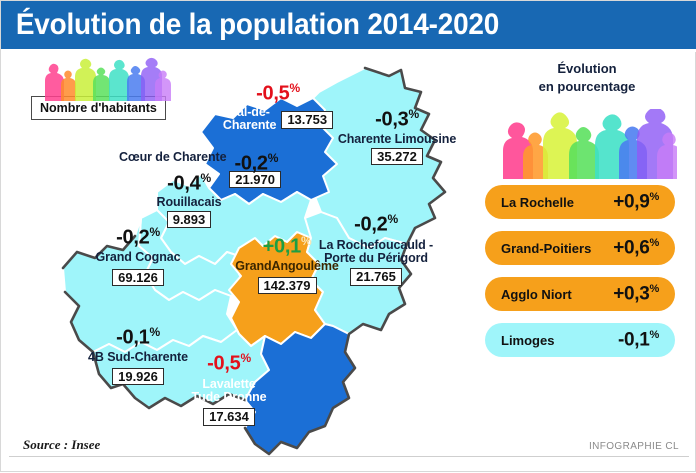 The height and width of the screenshot is (473, 696). I want to click on map-label-4b-sud-charente: -0,1% 4B Sud-Charente 19.926, so click(138, 356).